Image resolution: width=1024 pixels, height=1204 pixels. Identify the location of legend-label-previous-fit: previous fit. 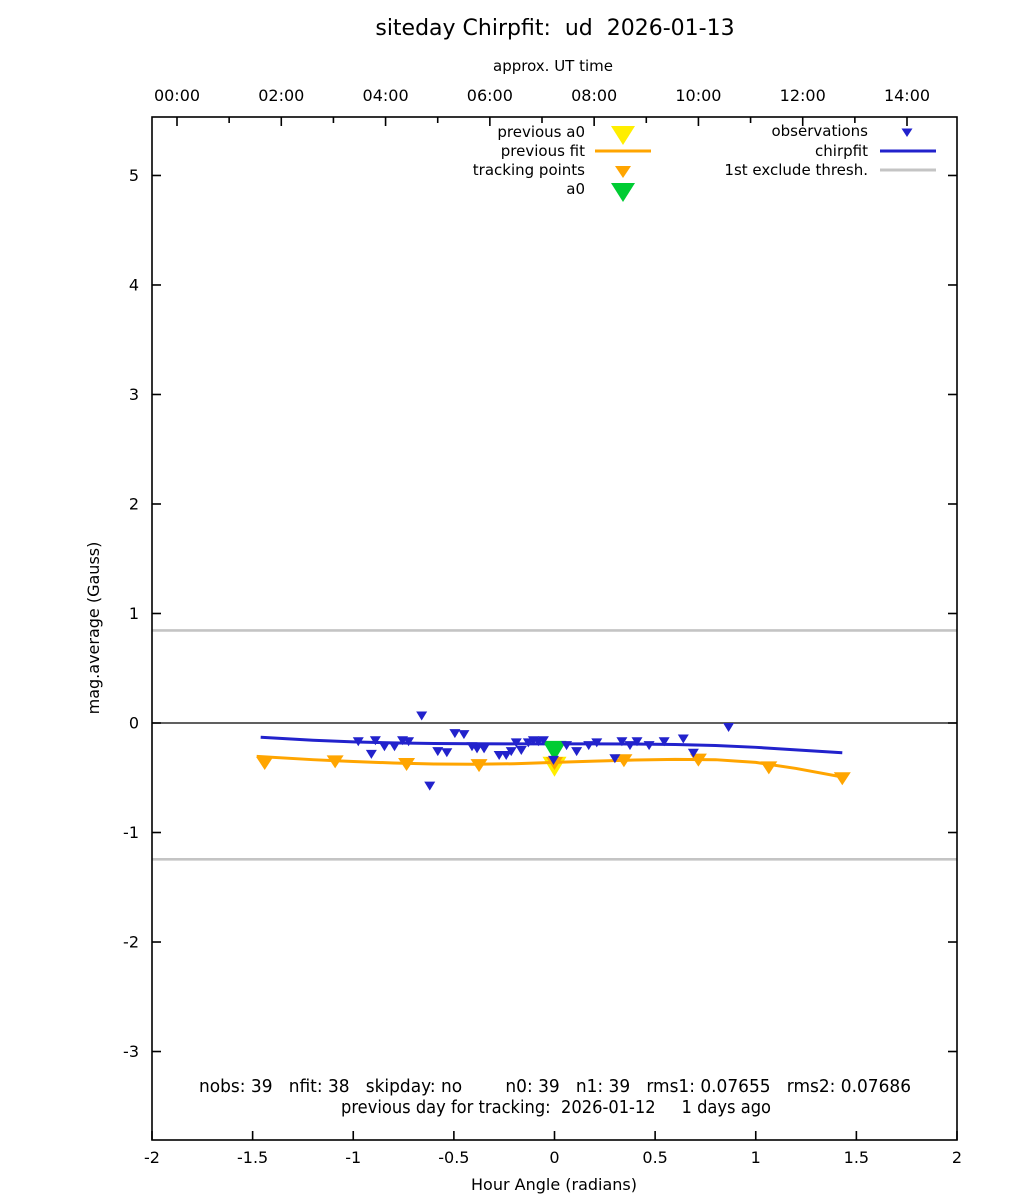
(543, 151).